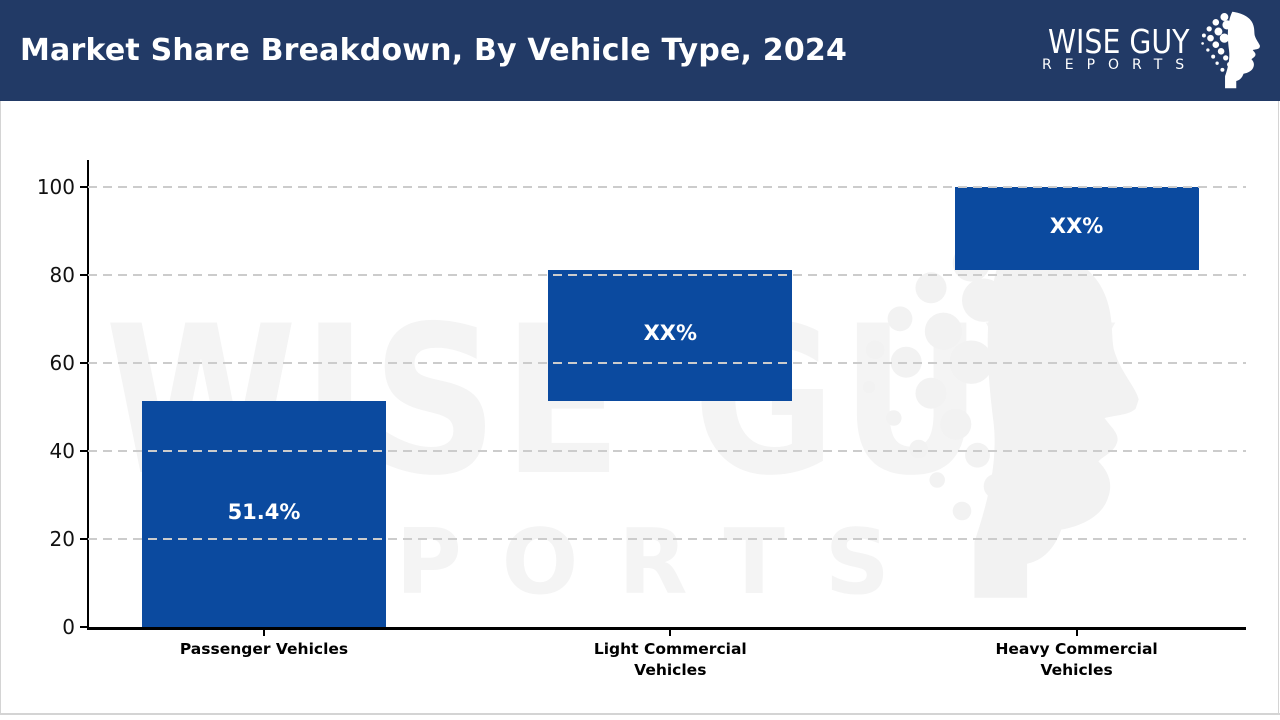  I want to click on gridline-y40, so click(667, 450).